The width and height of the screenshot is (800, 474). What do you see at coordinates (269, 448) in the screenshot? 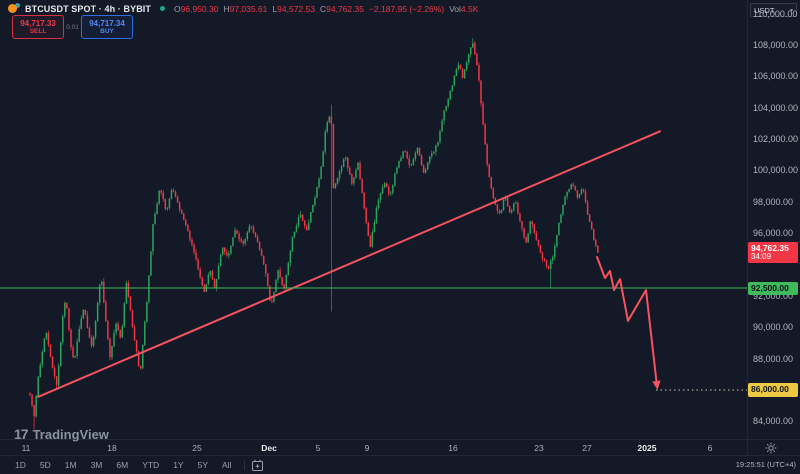
I see `time-tick-label: Dec` at bounding box center [269, 448].